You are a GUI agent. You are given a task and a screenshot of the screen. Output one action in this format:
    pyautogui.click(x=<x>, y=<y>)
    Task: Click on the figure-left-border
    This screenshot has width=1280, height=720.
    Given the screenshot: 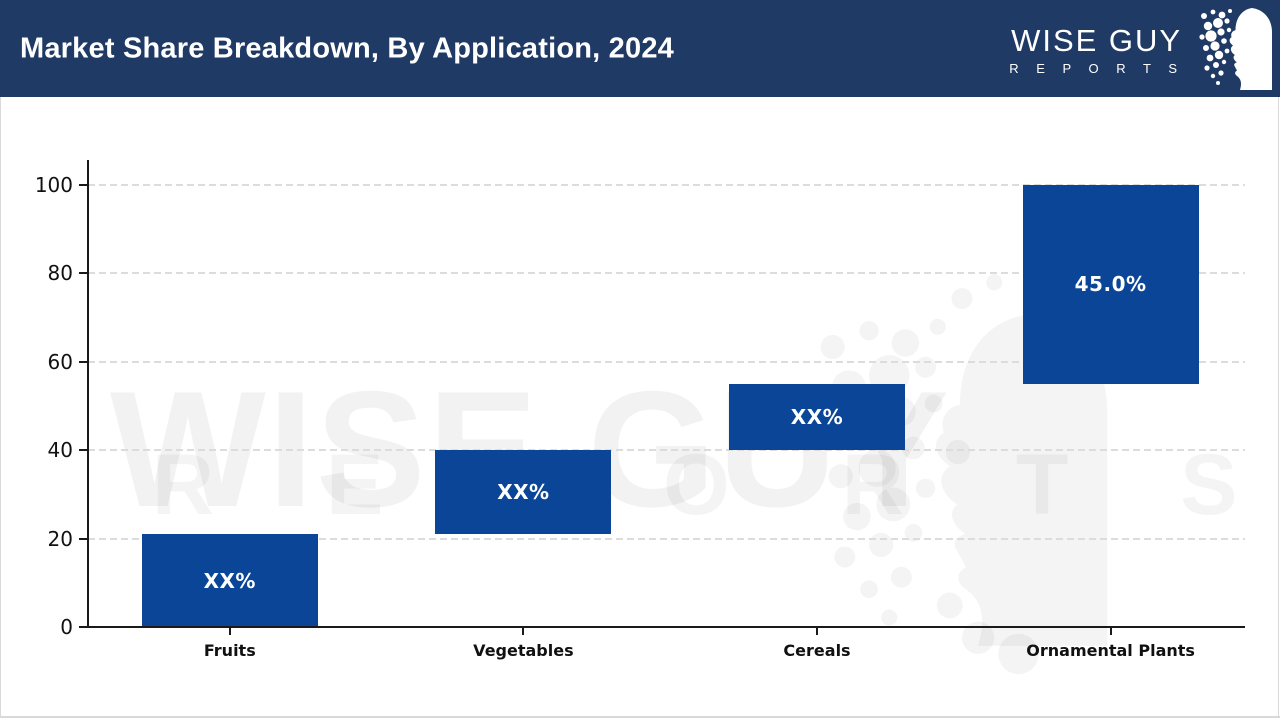 What is the action you would take?
    pyautogui.click(x=0, y=407)
    